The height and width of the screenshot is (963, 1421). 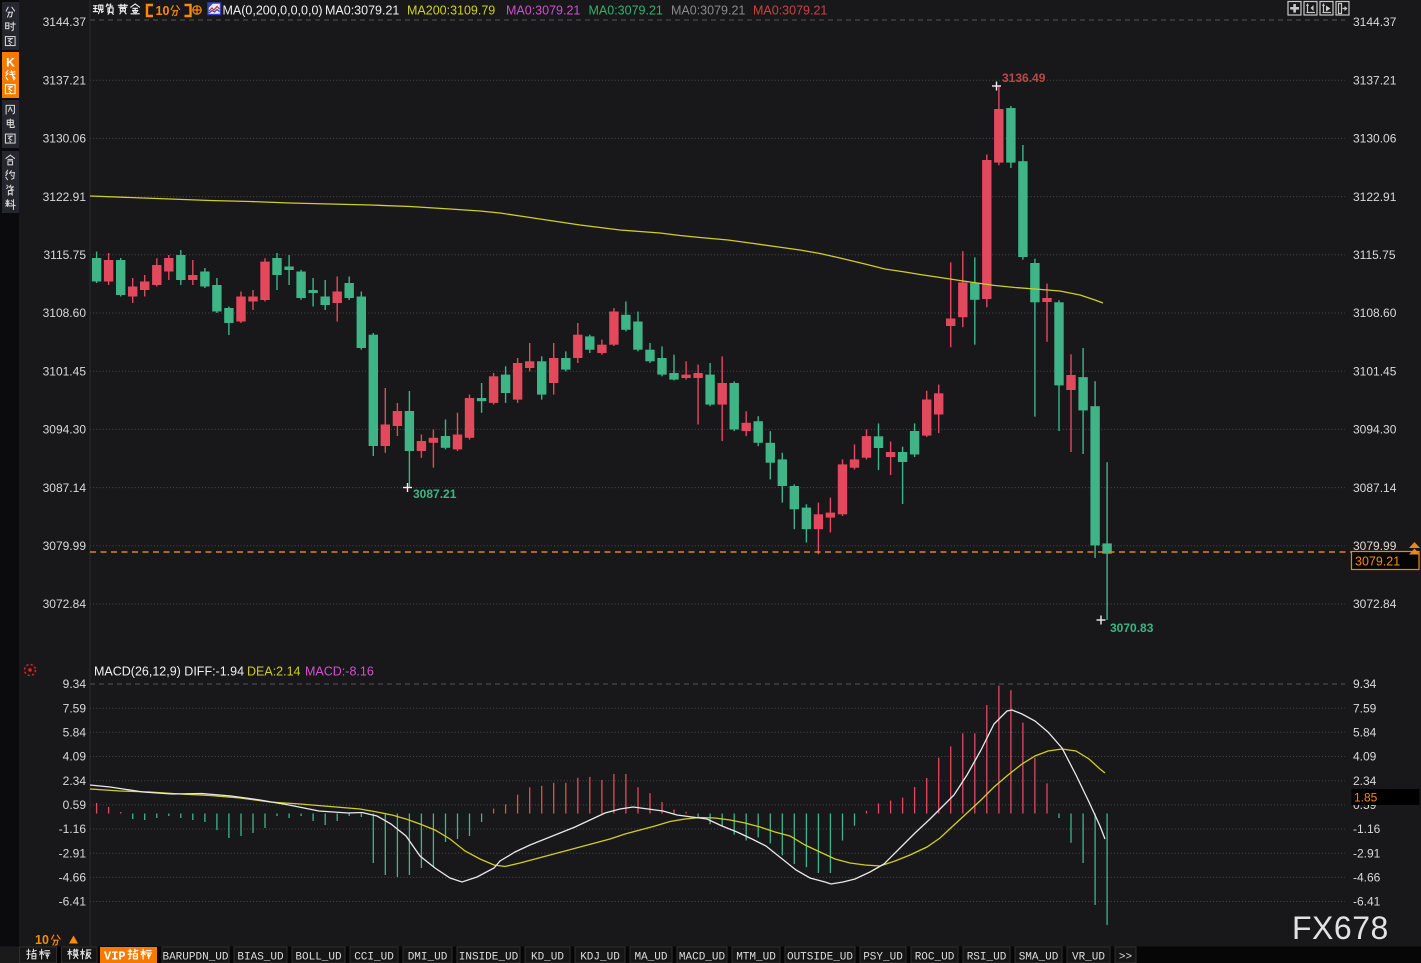 I want to click on svg-text: ROC_UD, so click(x=935, y=957).